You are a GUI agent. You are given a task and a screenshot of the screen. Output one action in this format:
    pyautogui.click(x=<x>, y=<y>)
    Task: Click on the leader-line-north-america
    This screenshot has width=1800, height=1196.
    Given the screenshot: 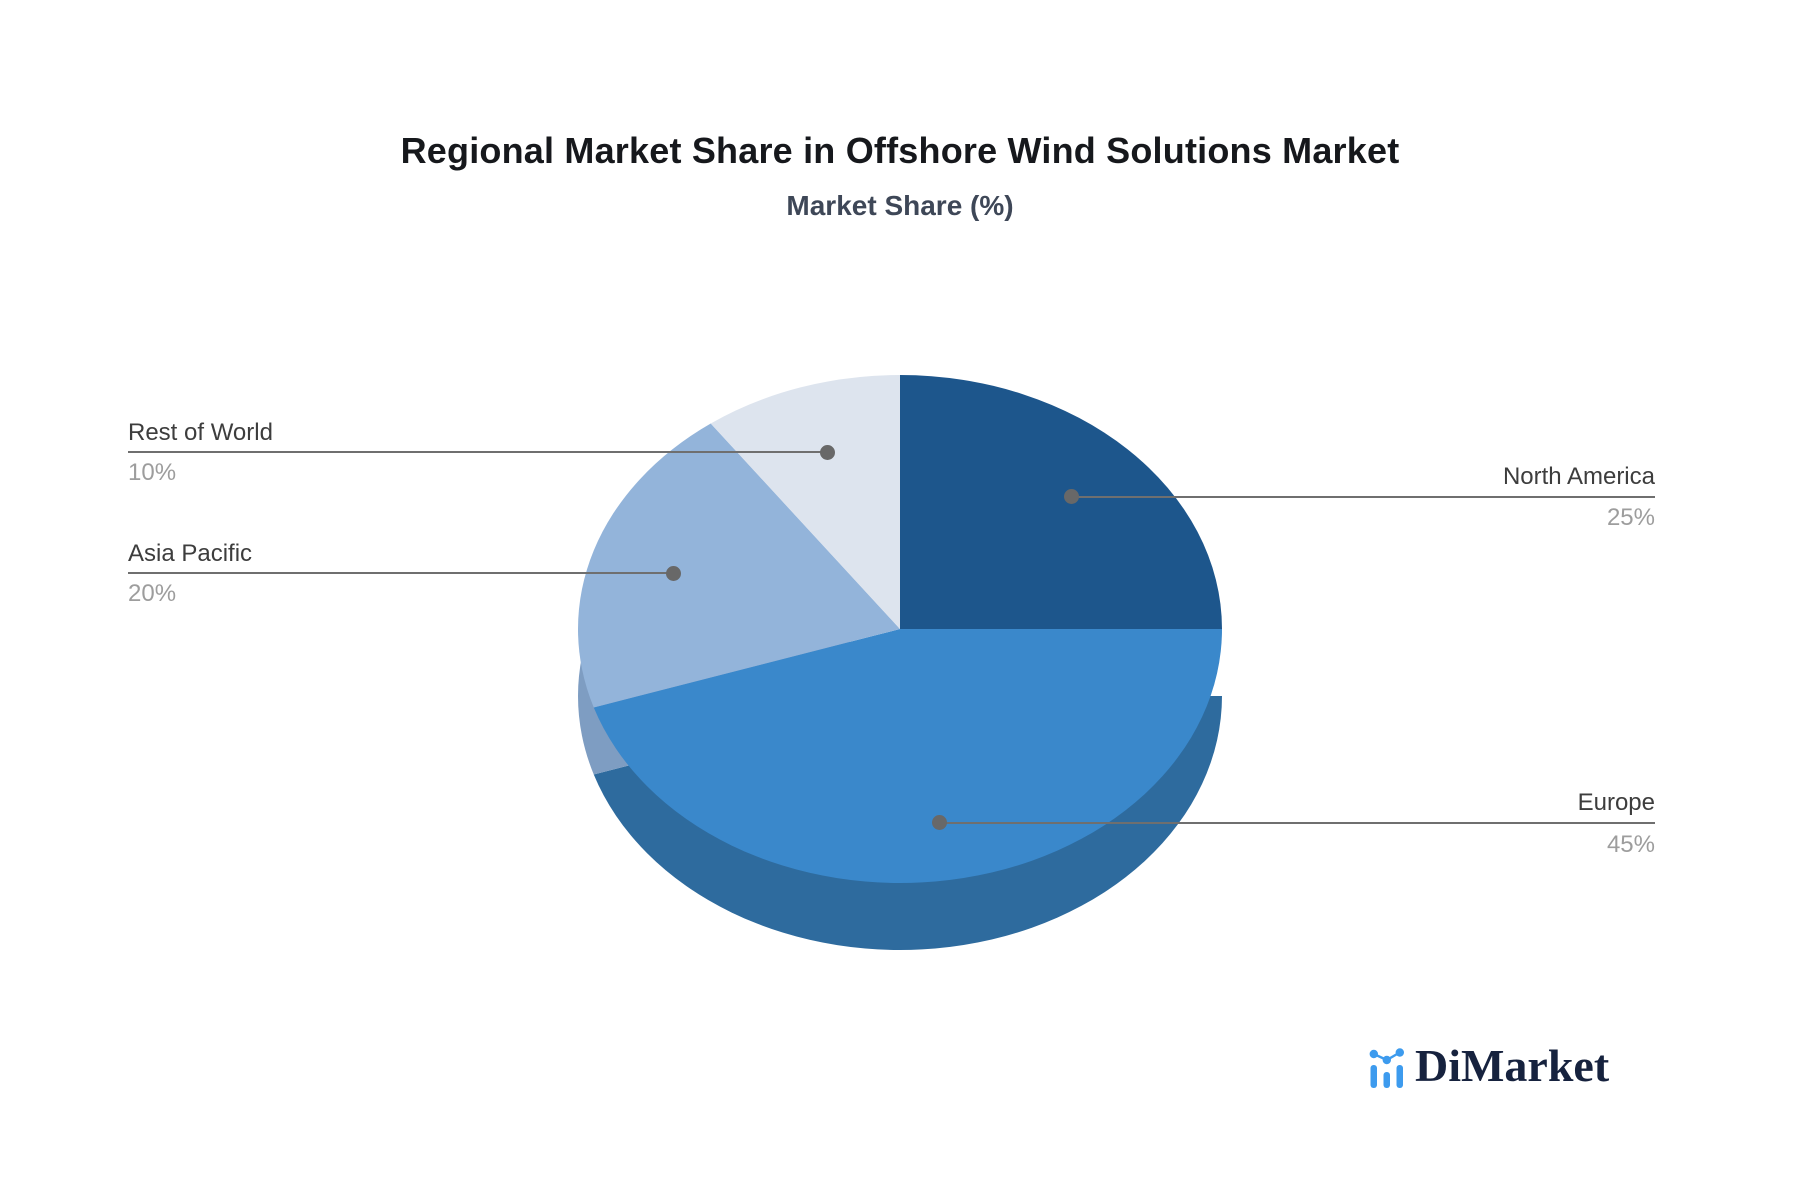 What is the action you would take?
    pyautogui.click(x=1363, y=497)
    